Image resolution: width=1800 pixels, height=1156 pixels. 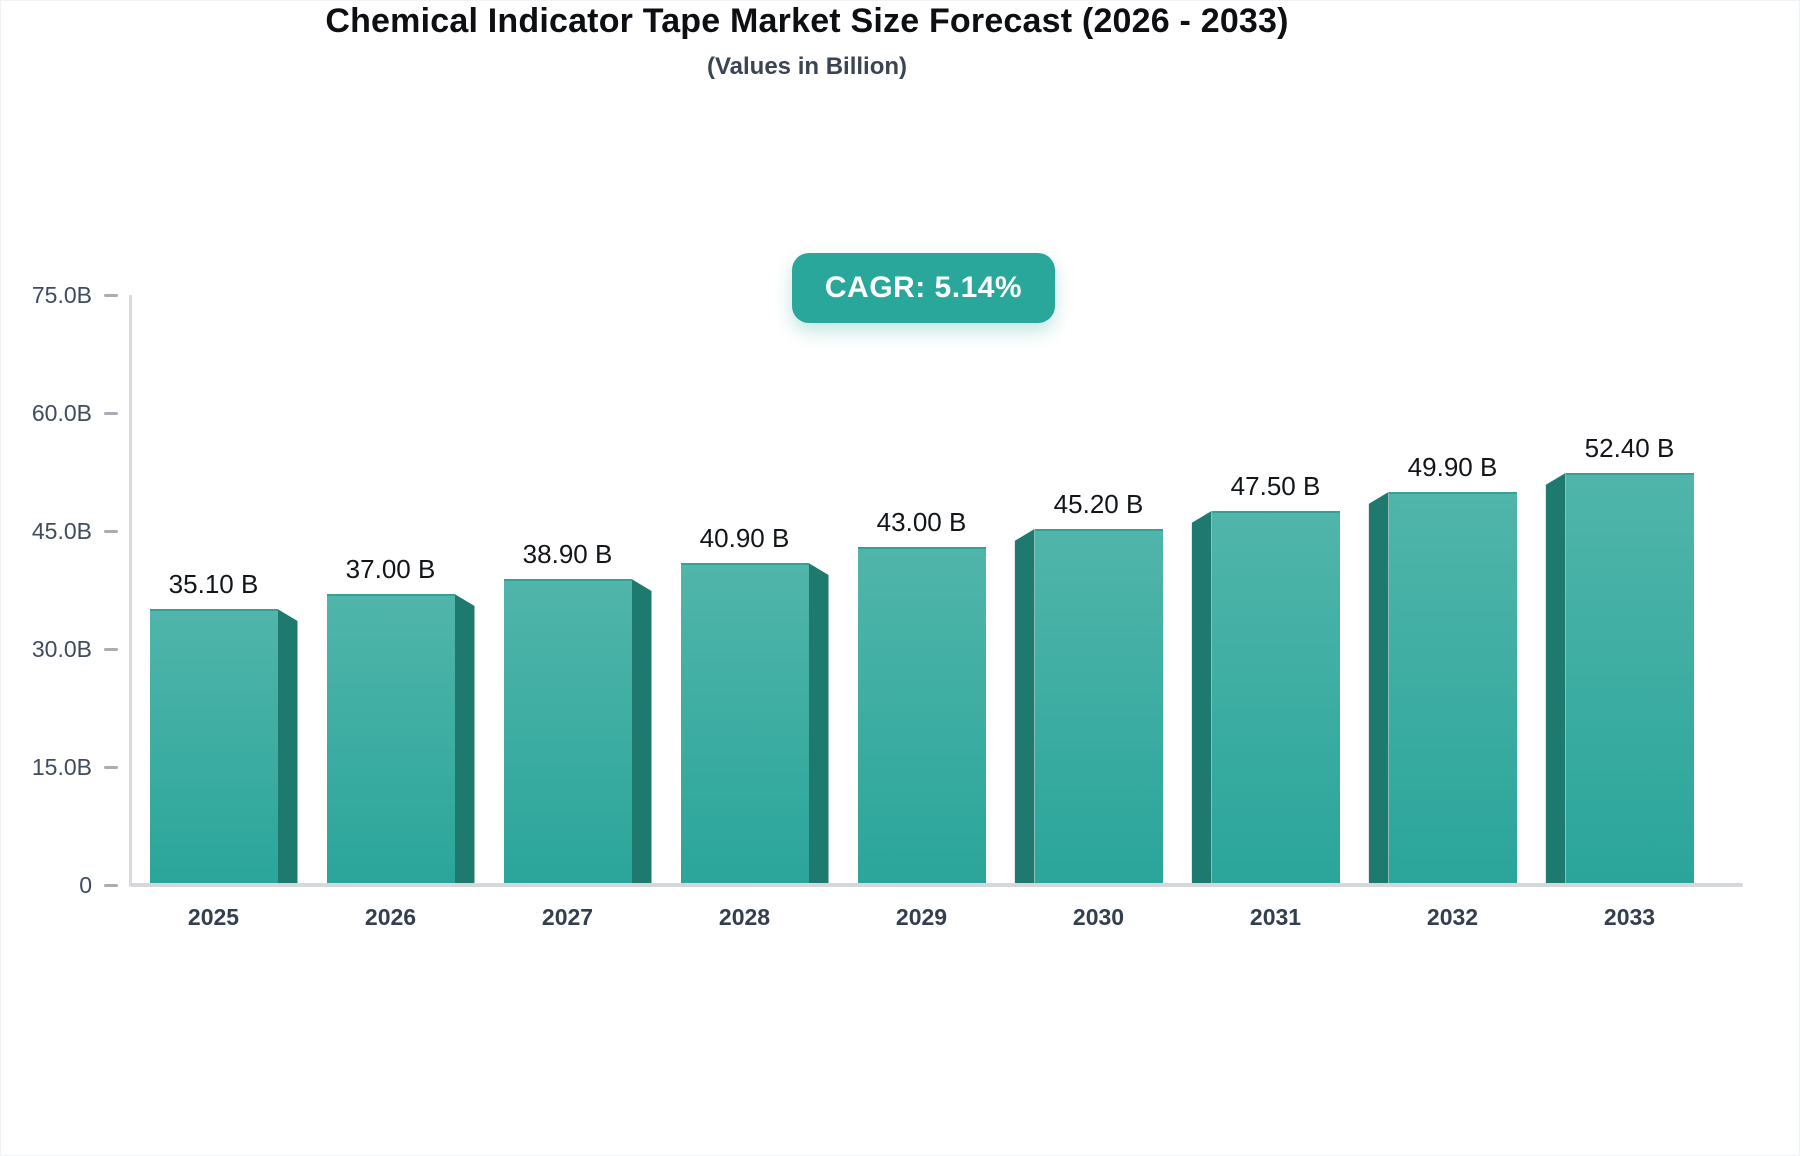 I want to click on cagr-badge: CAGR: 5.14%, so click(x=923, y=288).